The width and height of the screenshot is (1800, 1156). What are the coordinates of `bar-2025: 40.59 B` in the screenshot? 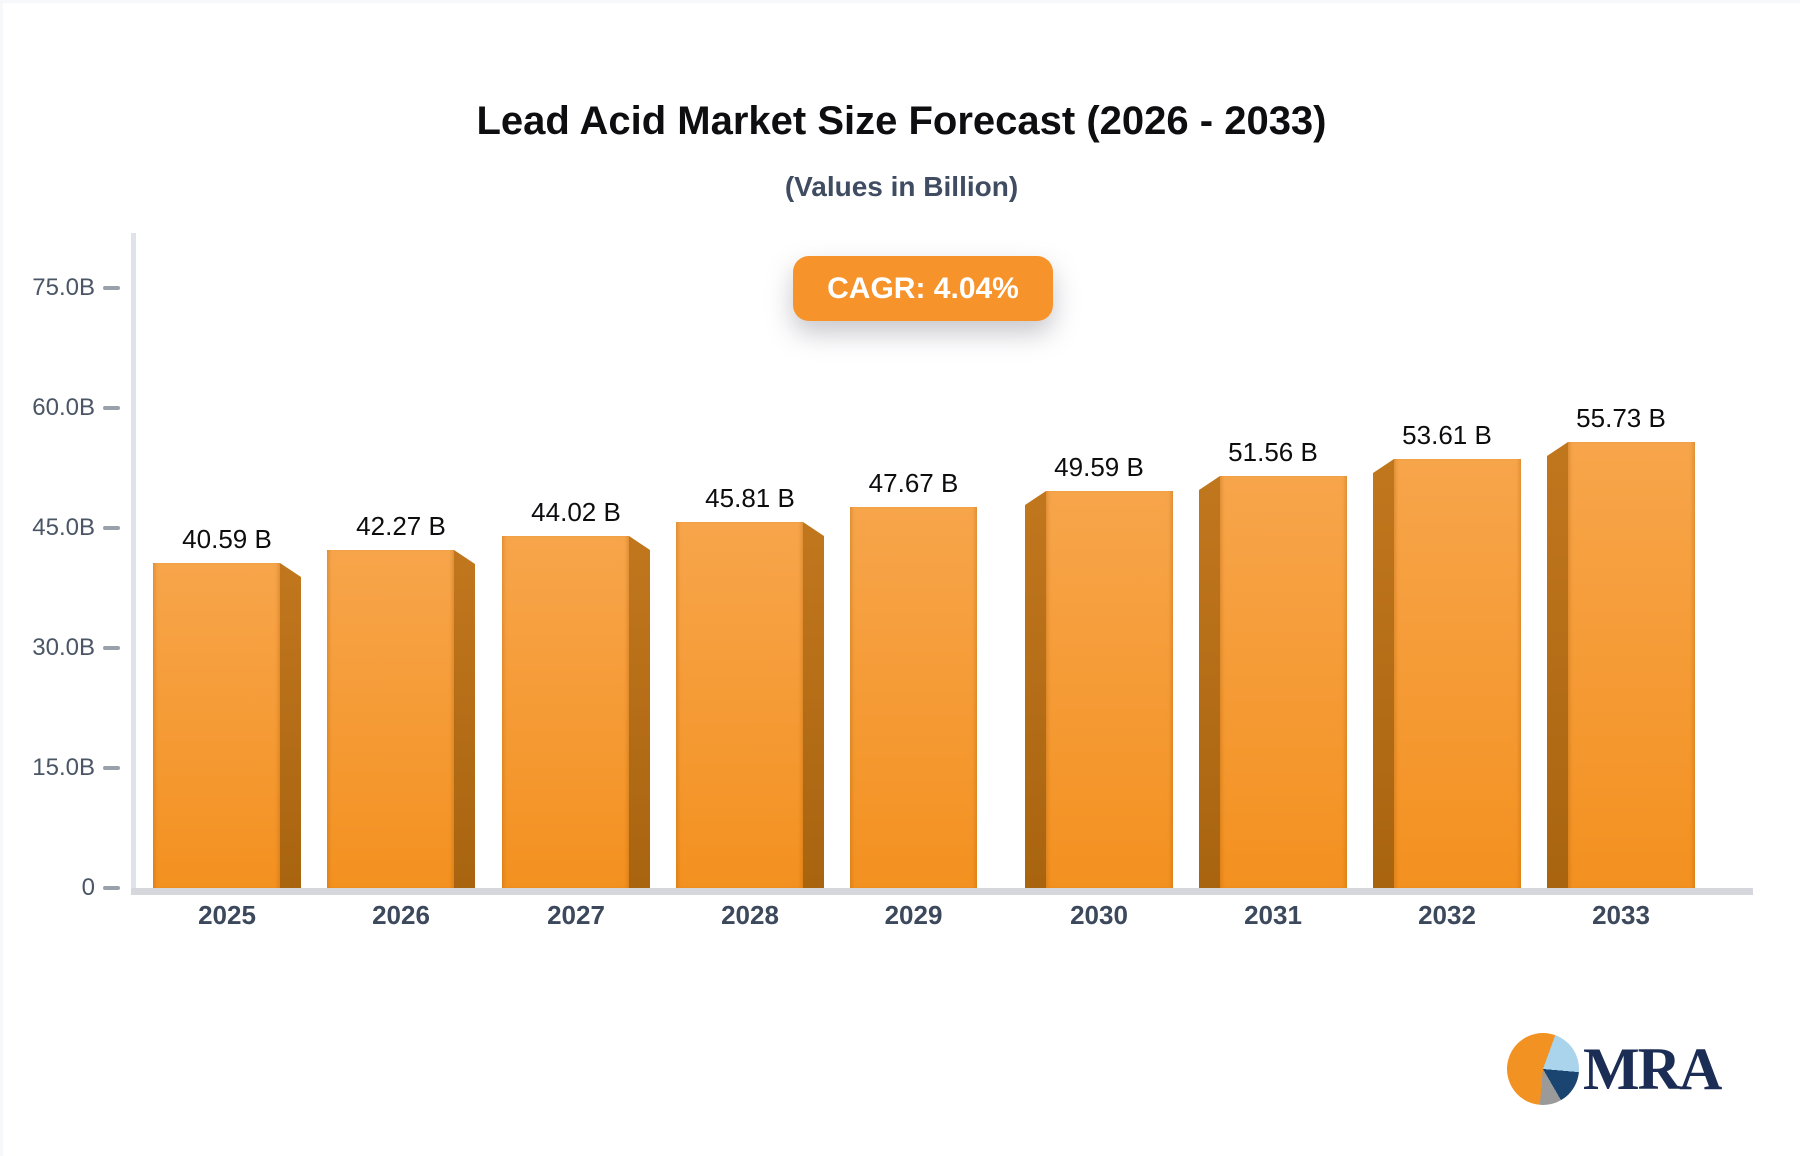 It's located at (227, 706).